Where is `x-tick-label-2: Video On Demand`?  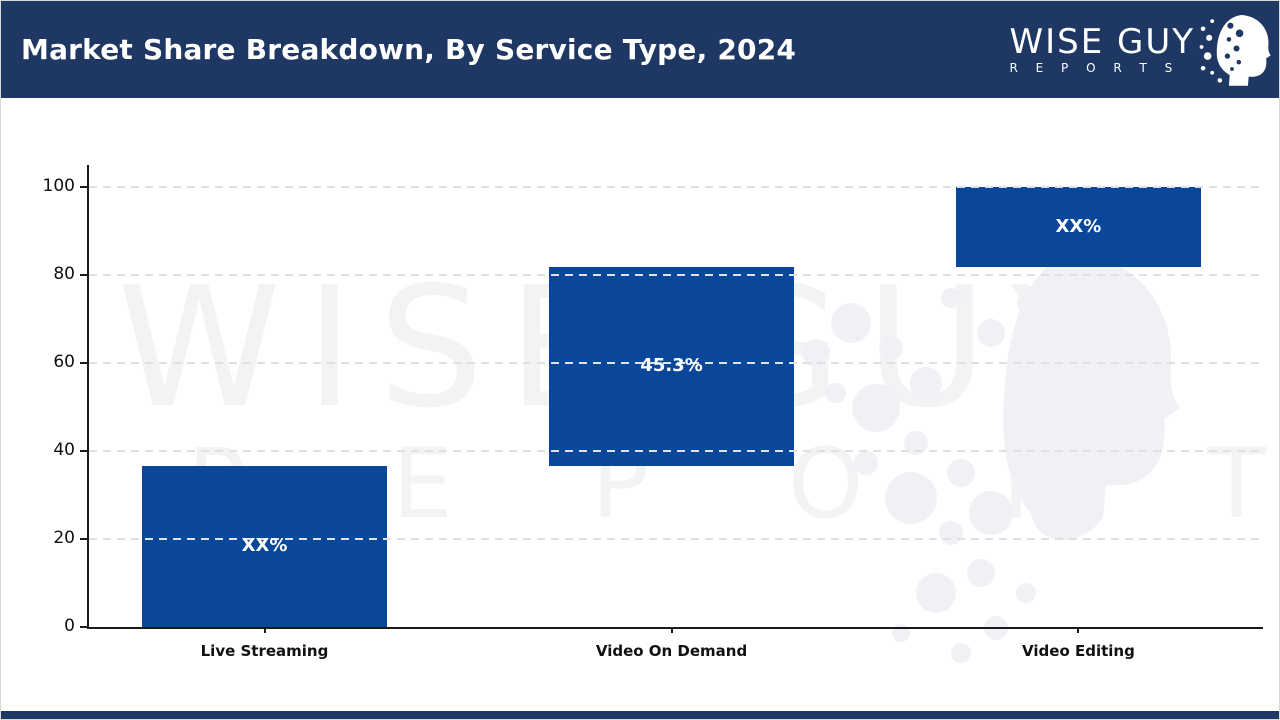
x-tick-label-2: Video On Demand is located at coordinates (671, 651).